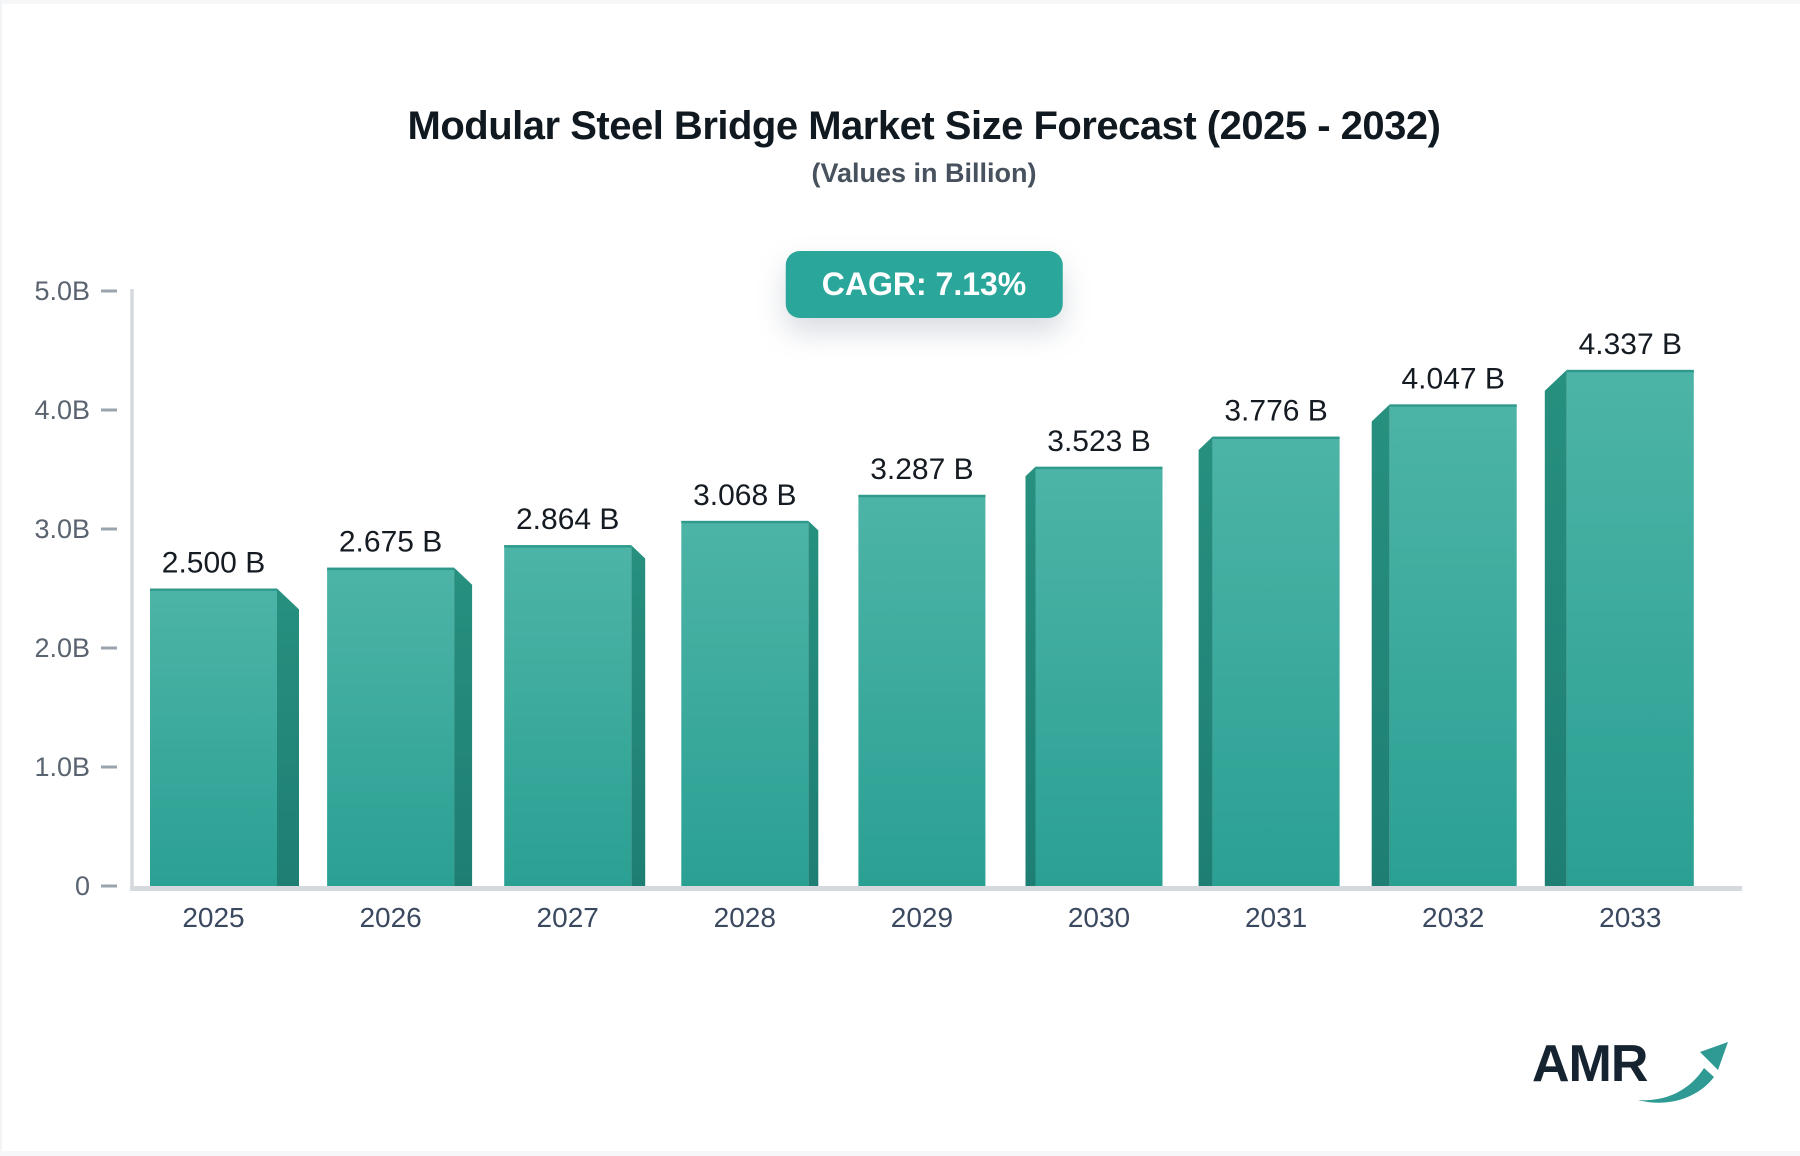  What do you see at coordinates (921, 469) in the screenshot?
I see `bar-value-label: 3.287 B` at bounding box center [921, 469].